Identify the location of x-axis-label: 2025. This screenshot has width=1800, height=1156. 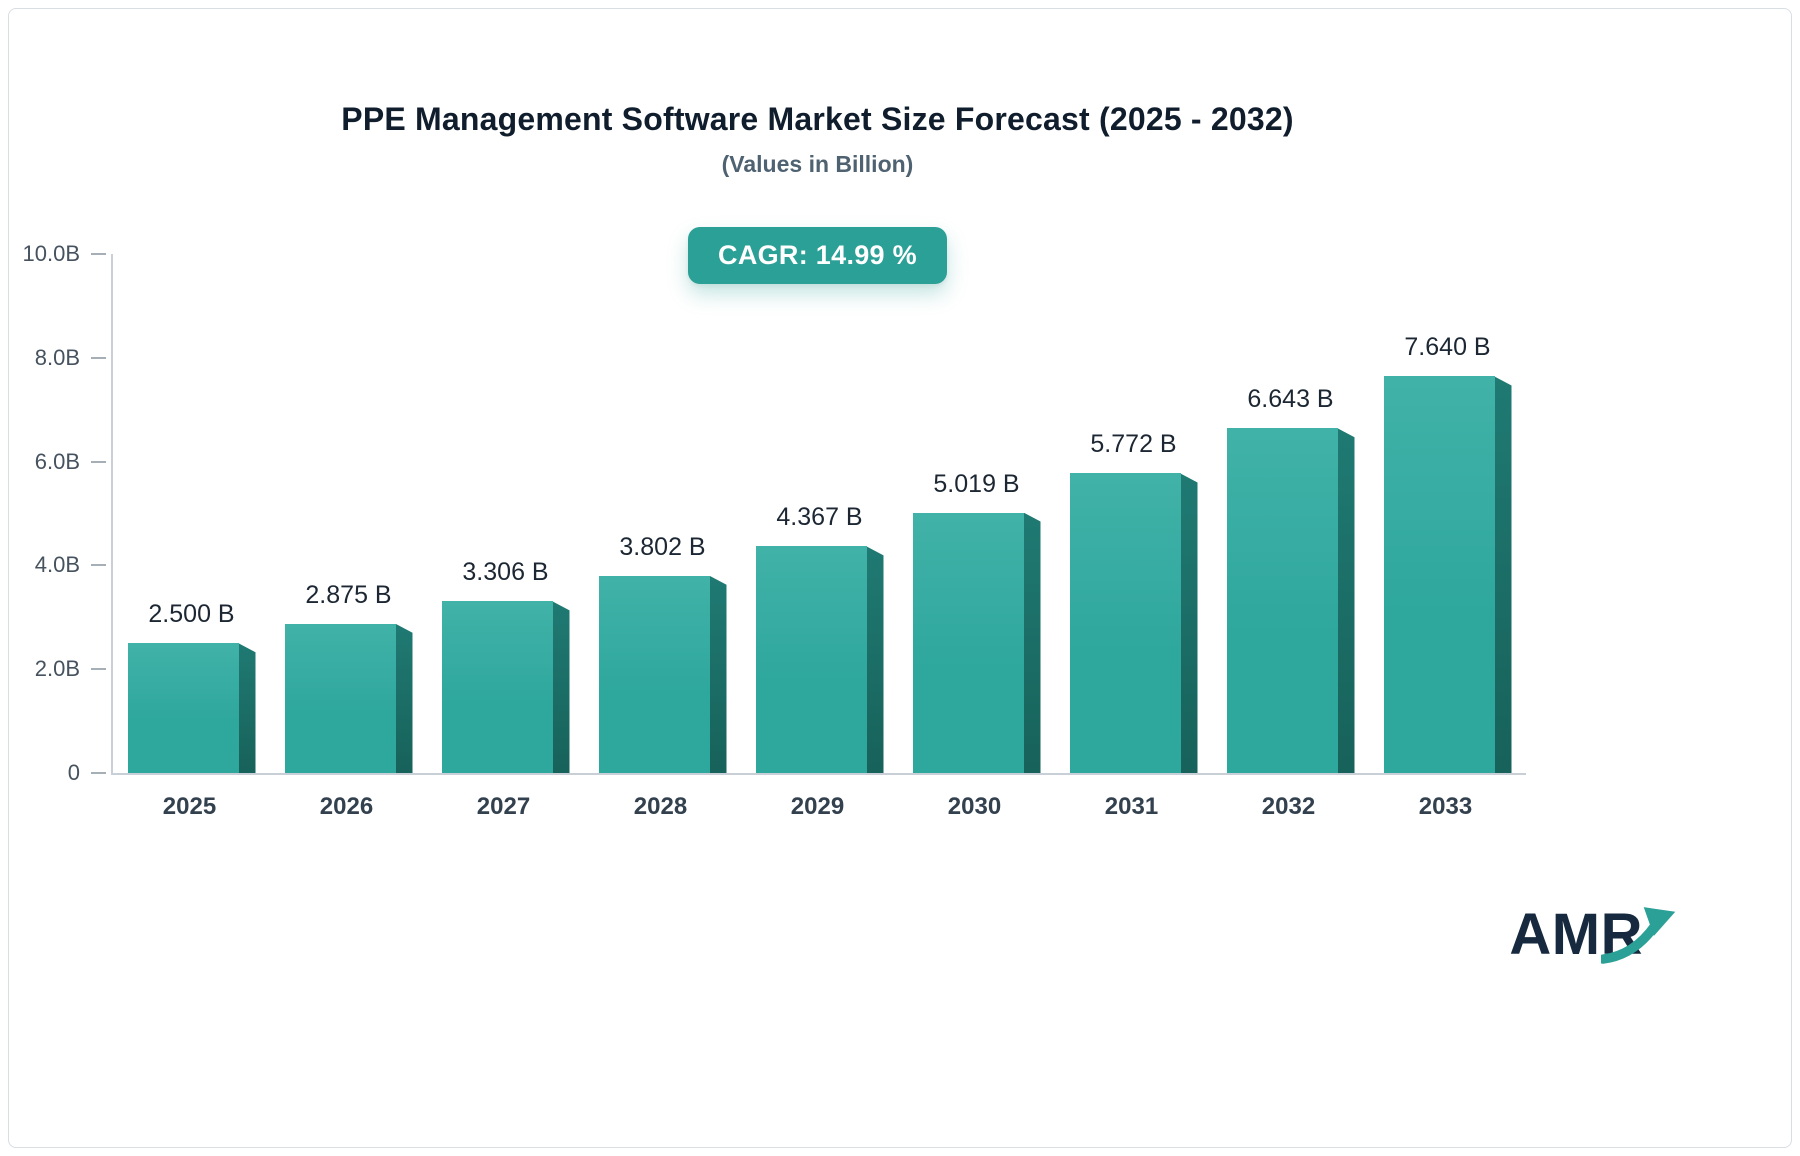
(189, 806).